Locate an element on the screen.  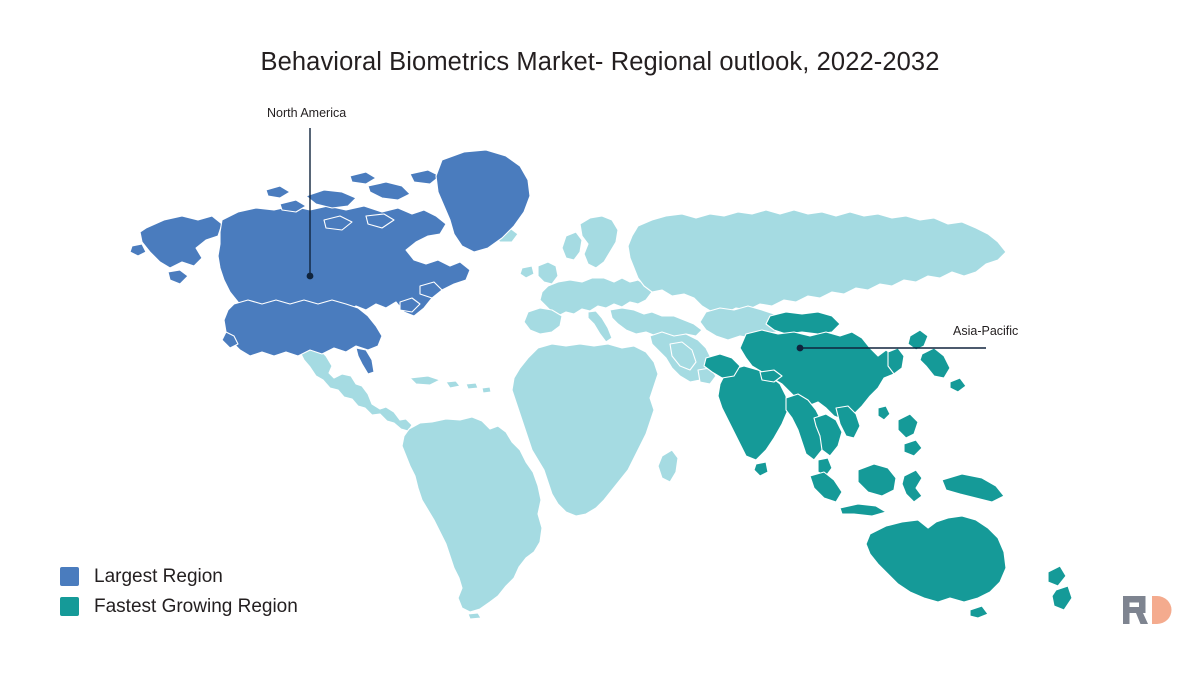
callout-label-north-america: North America is located at coordinates (307, 113).